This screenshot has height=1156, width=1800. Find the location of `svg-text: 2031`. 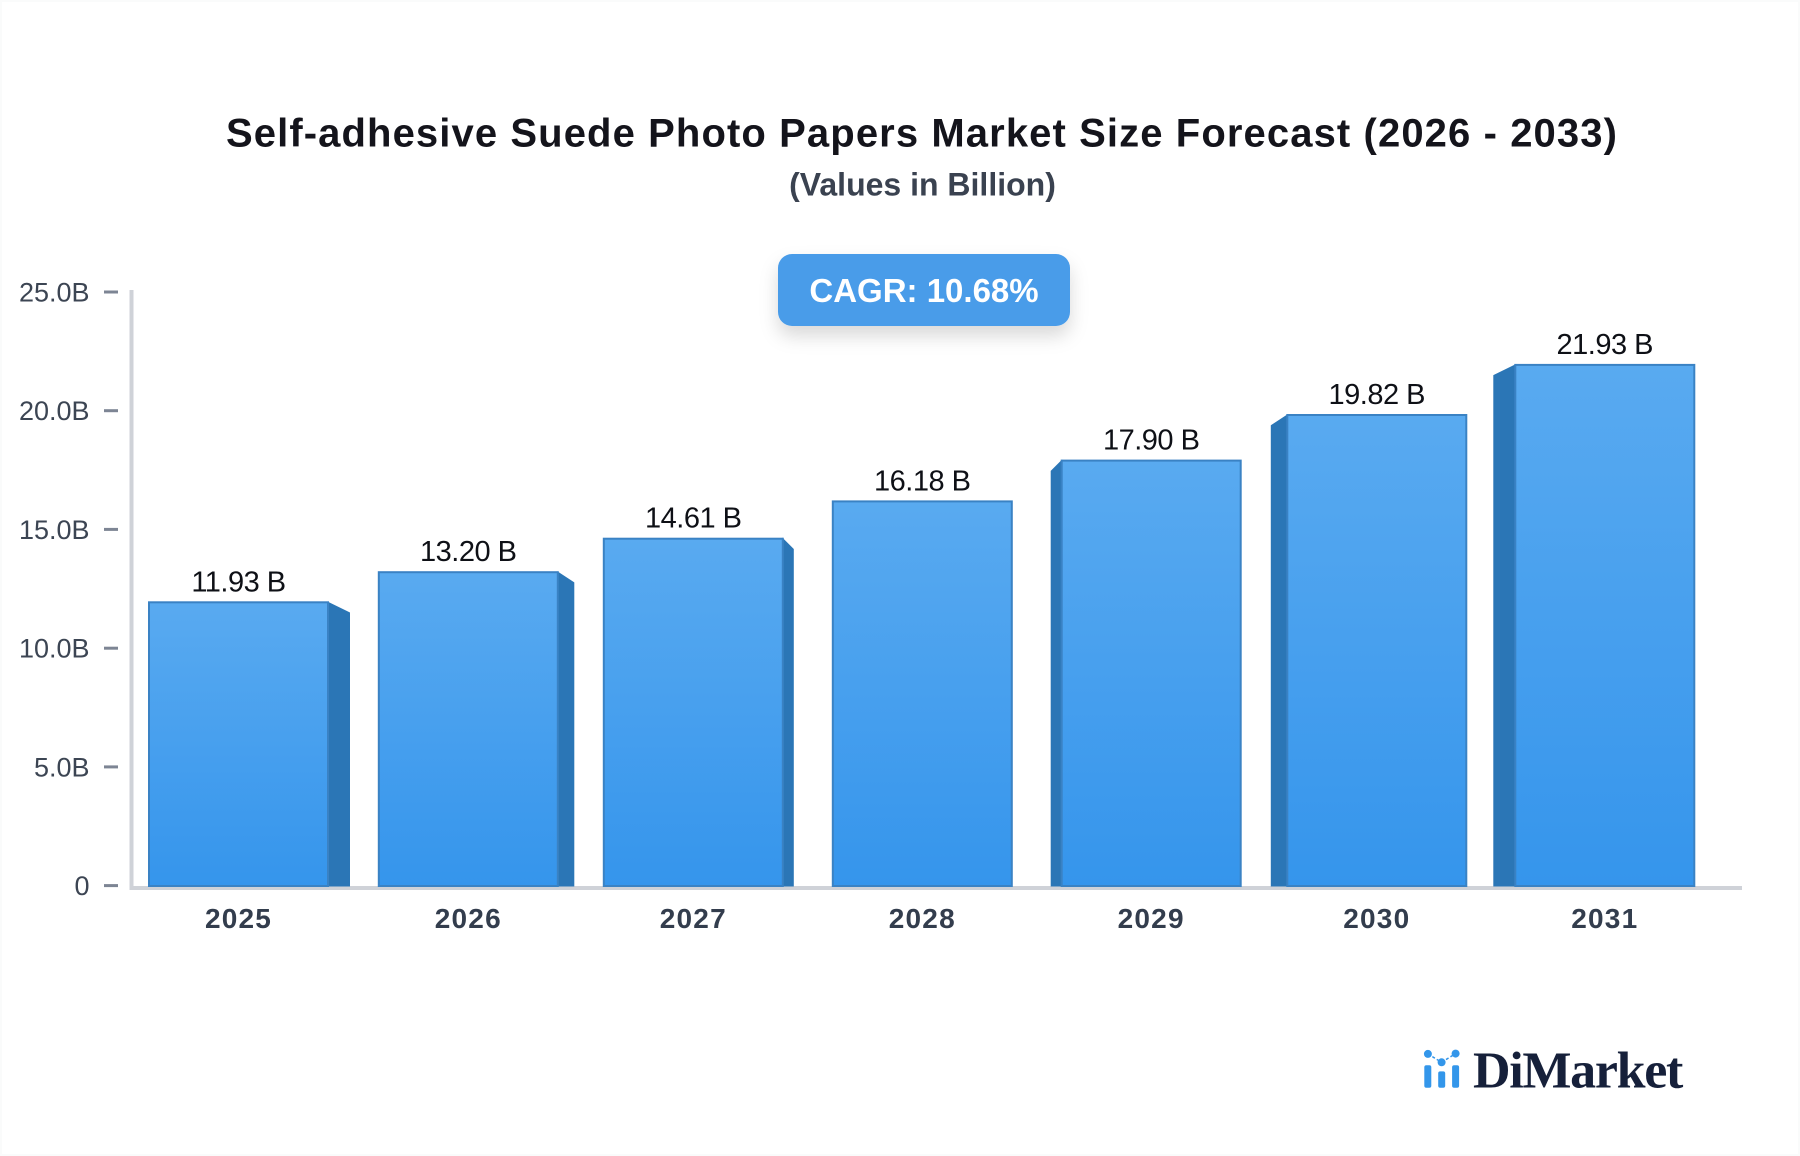

svg-text: 2031 is located at coordinates (1604, 918).